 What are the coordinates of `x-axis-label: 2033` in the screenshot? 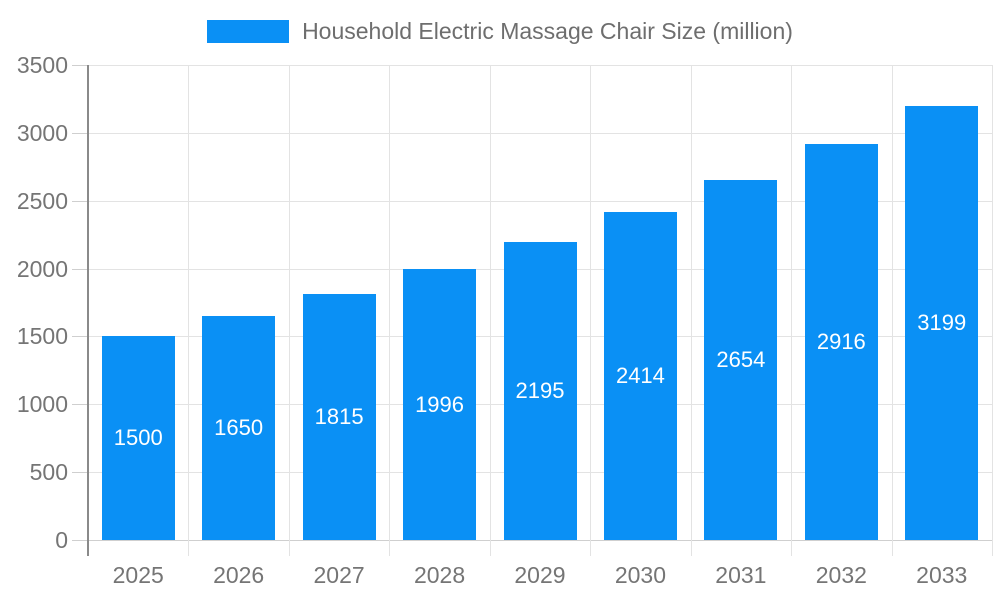 It's located at (942, 575).